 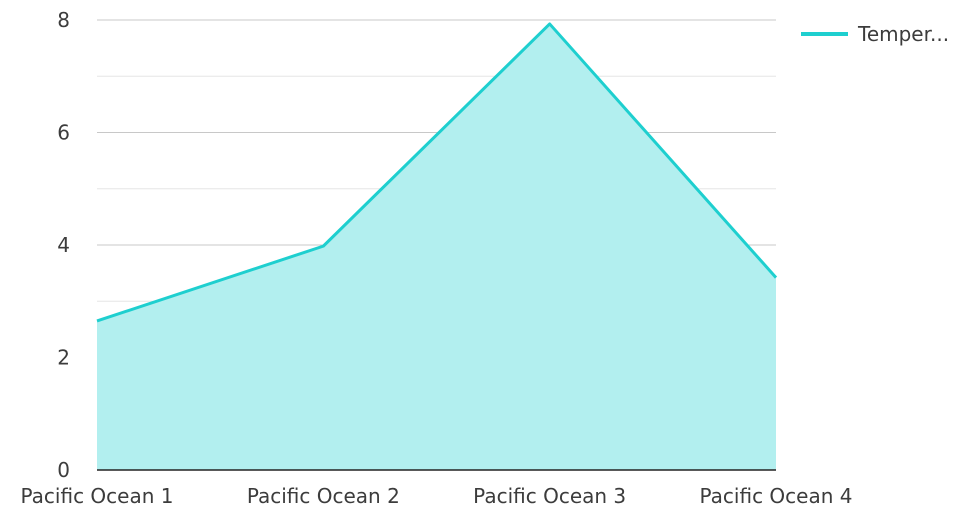 What do you see at coordinates (549, 496) in the screenshot?
I see `x-tick-label: Pacific Ocean 3` at bounding box center [549, 496].